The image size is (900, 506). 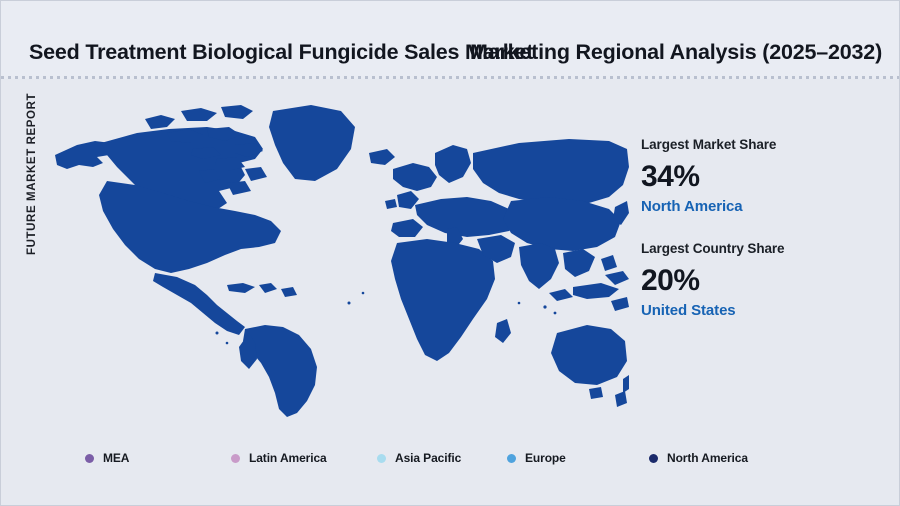 I want to click on stat-value-country-share: 20%, so click(x=670, y=280).